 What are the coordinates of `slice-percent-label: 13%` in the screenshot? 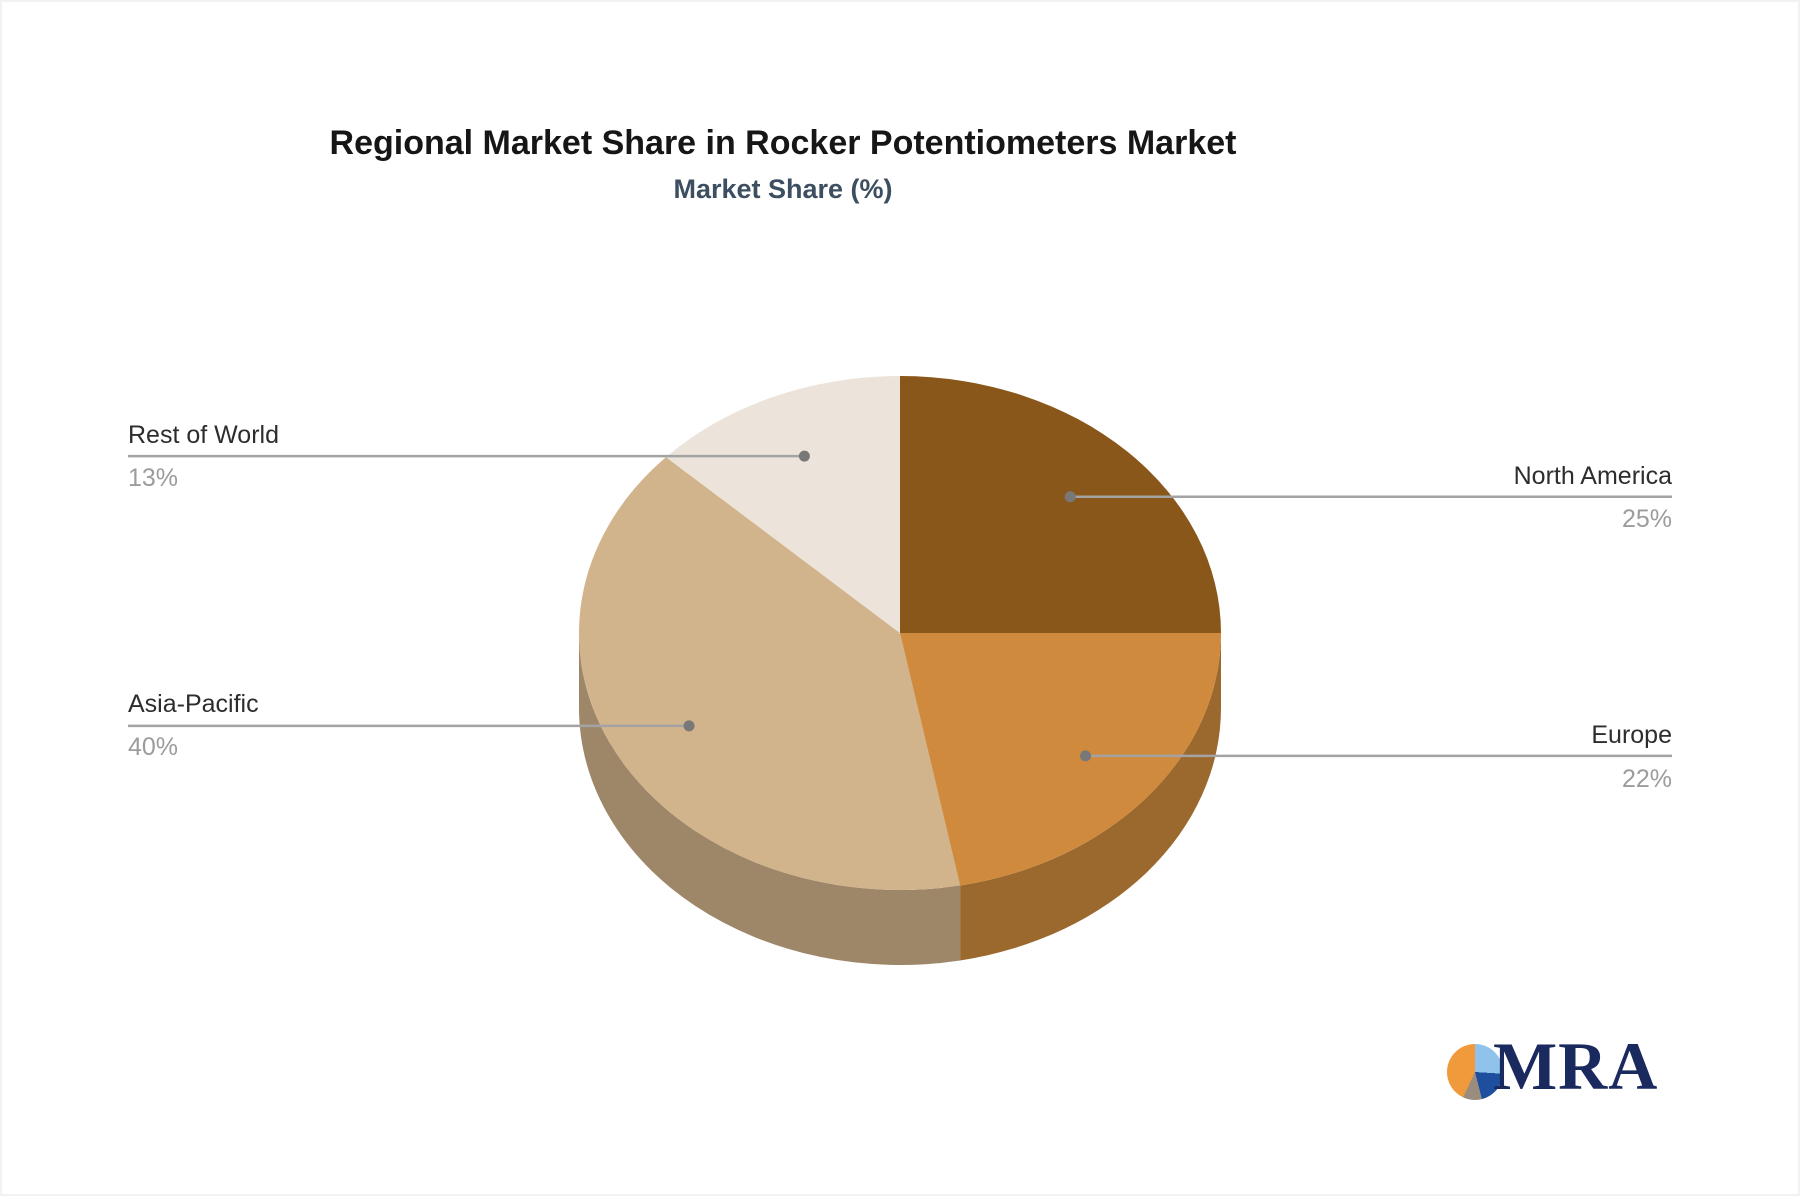 It's located at (153, 478).